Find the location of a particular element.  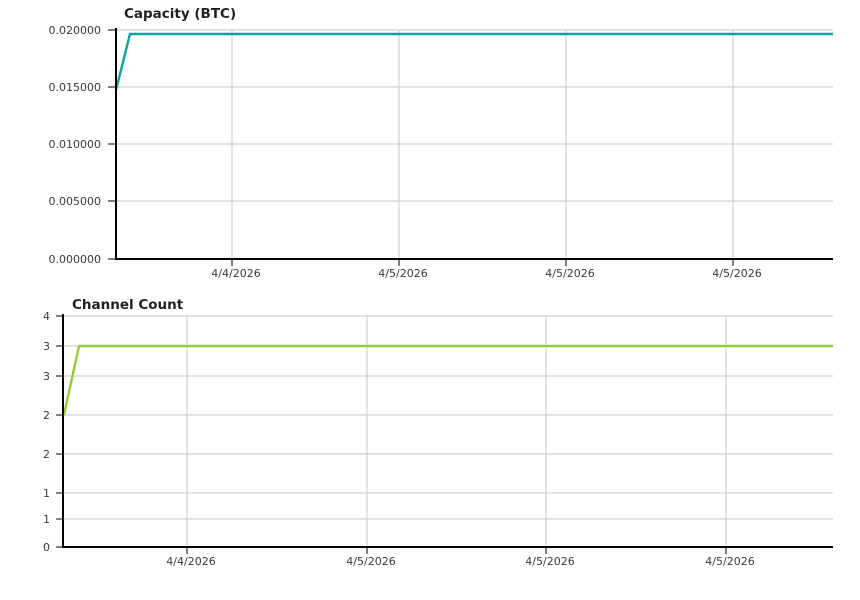

channel-chart-title: Channel Count is located at coordinates (128, 305).